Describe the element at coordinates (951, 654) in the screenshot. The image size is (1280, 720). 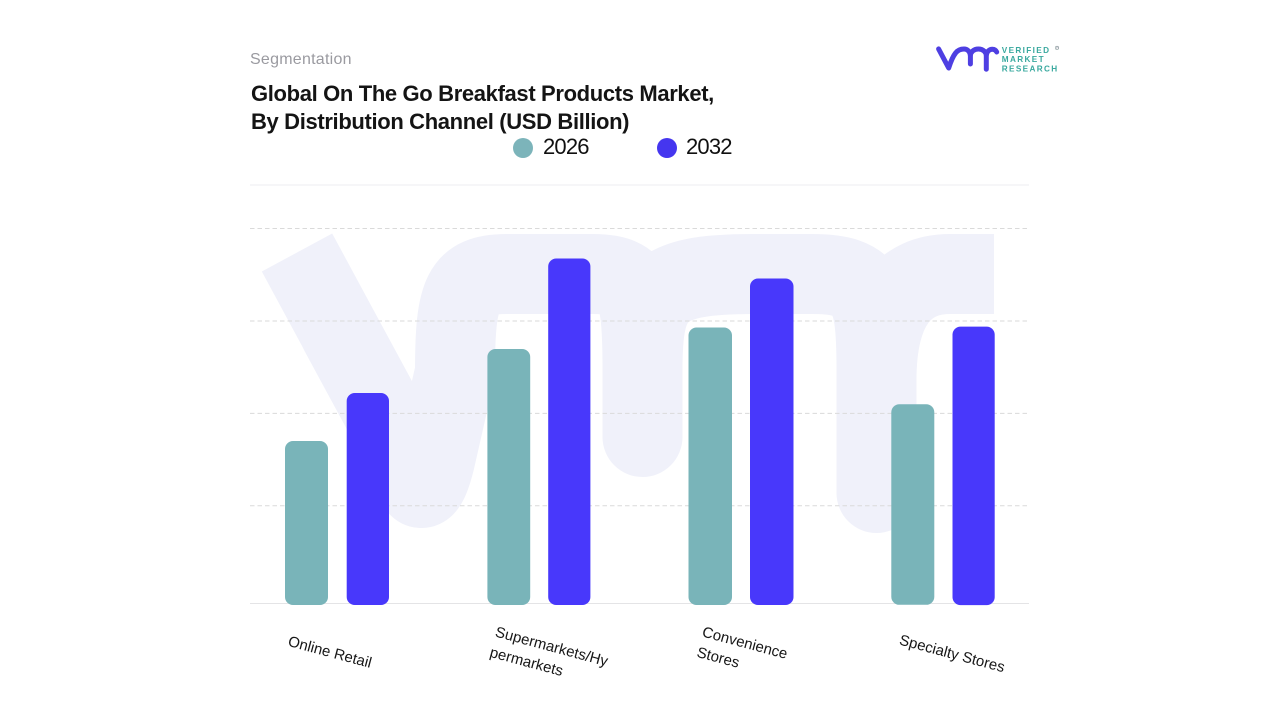
I see `svg-text: Specialty Stores` at that location.